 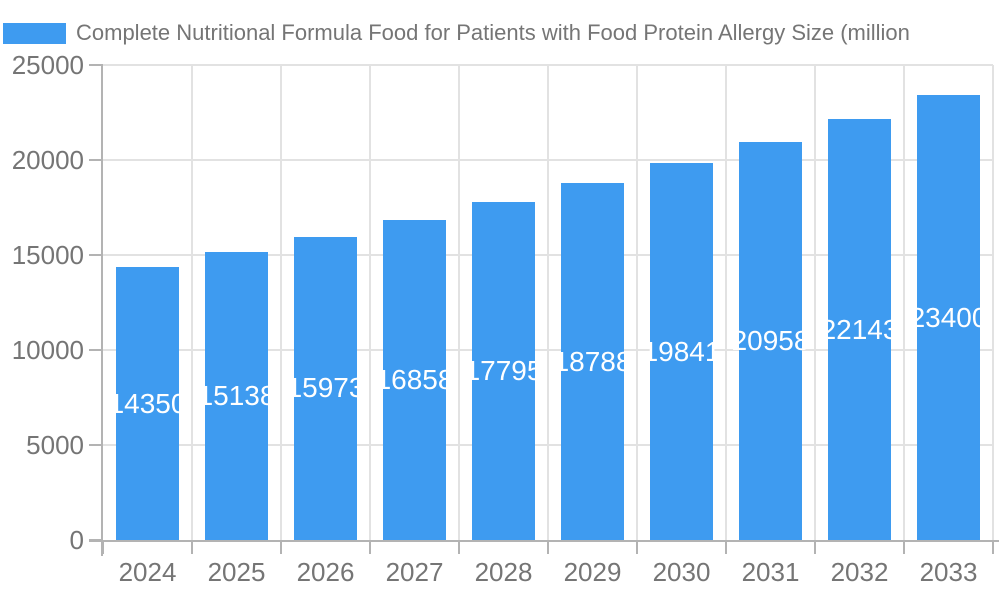 What do you see at coordinates (325, 572) in the screenshot?
I see `x-axis-tick-label: 2026` at bounding box center [325, 572].